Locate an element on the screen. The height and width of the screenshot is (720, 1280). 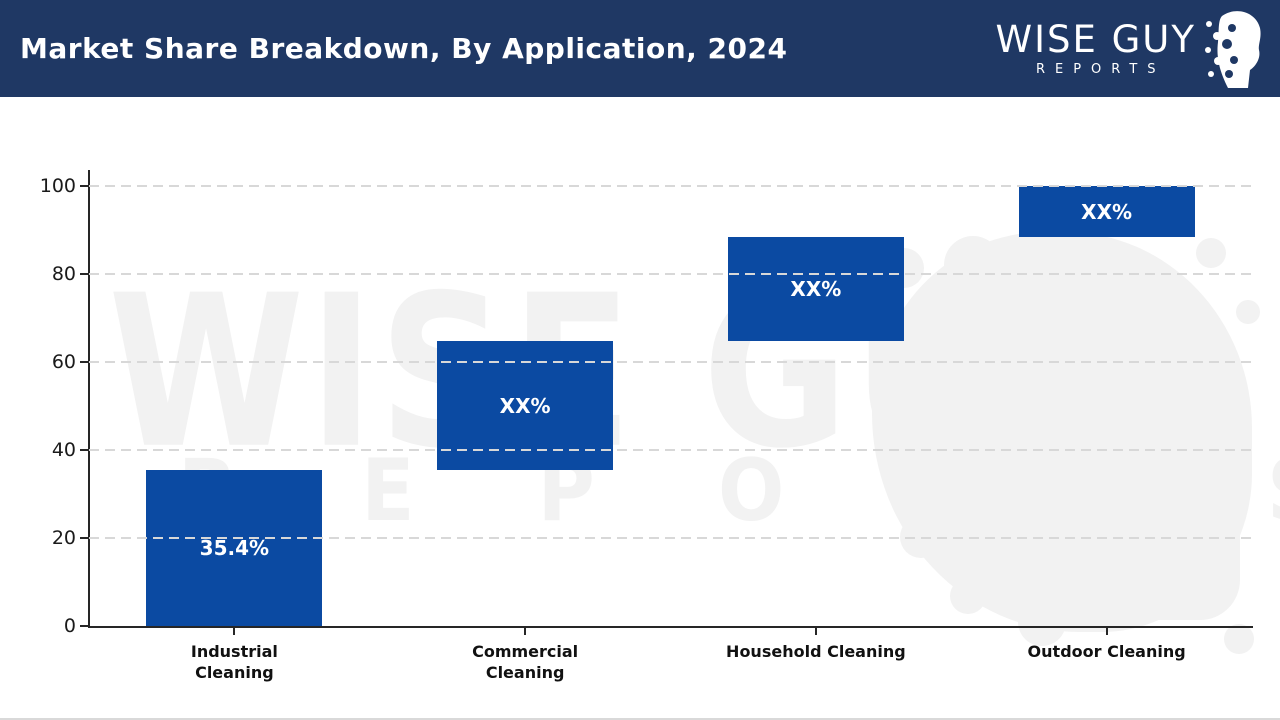
x-category-label: Household Cleaning is located at coordinates (816, 651).